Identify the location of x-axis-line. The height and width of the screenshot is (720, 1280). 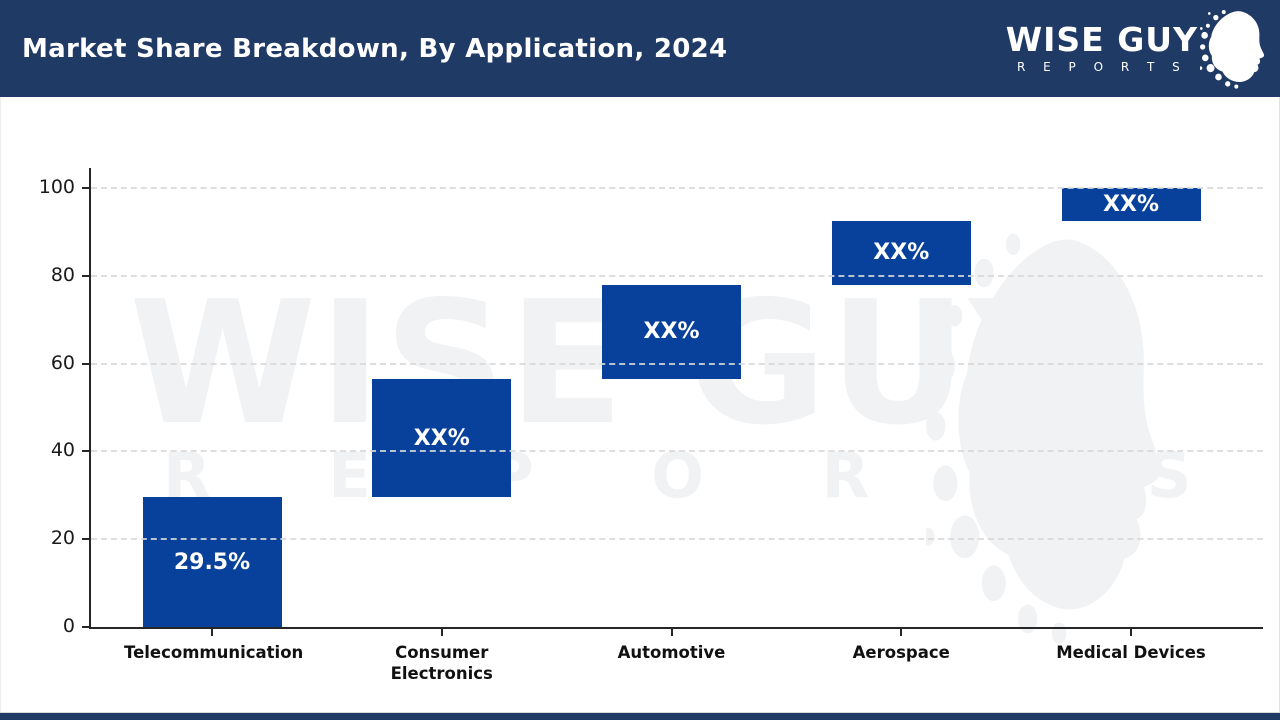
(676, 628).